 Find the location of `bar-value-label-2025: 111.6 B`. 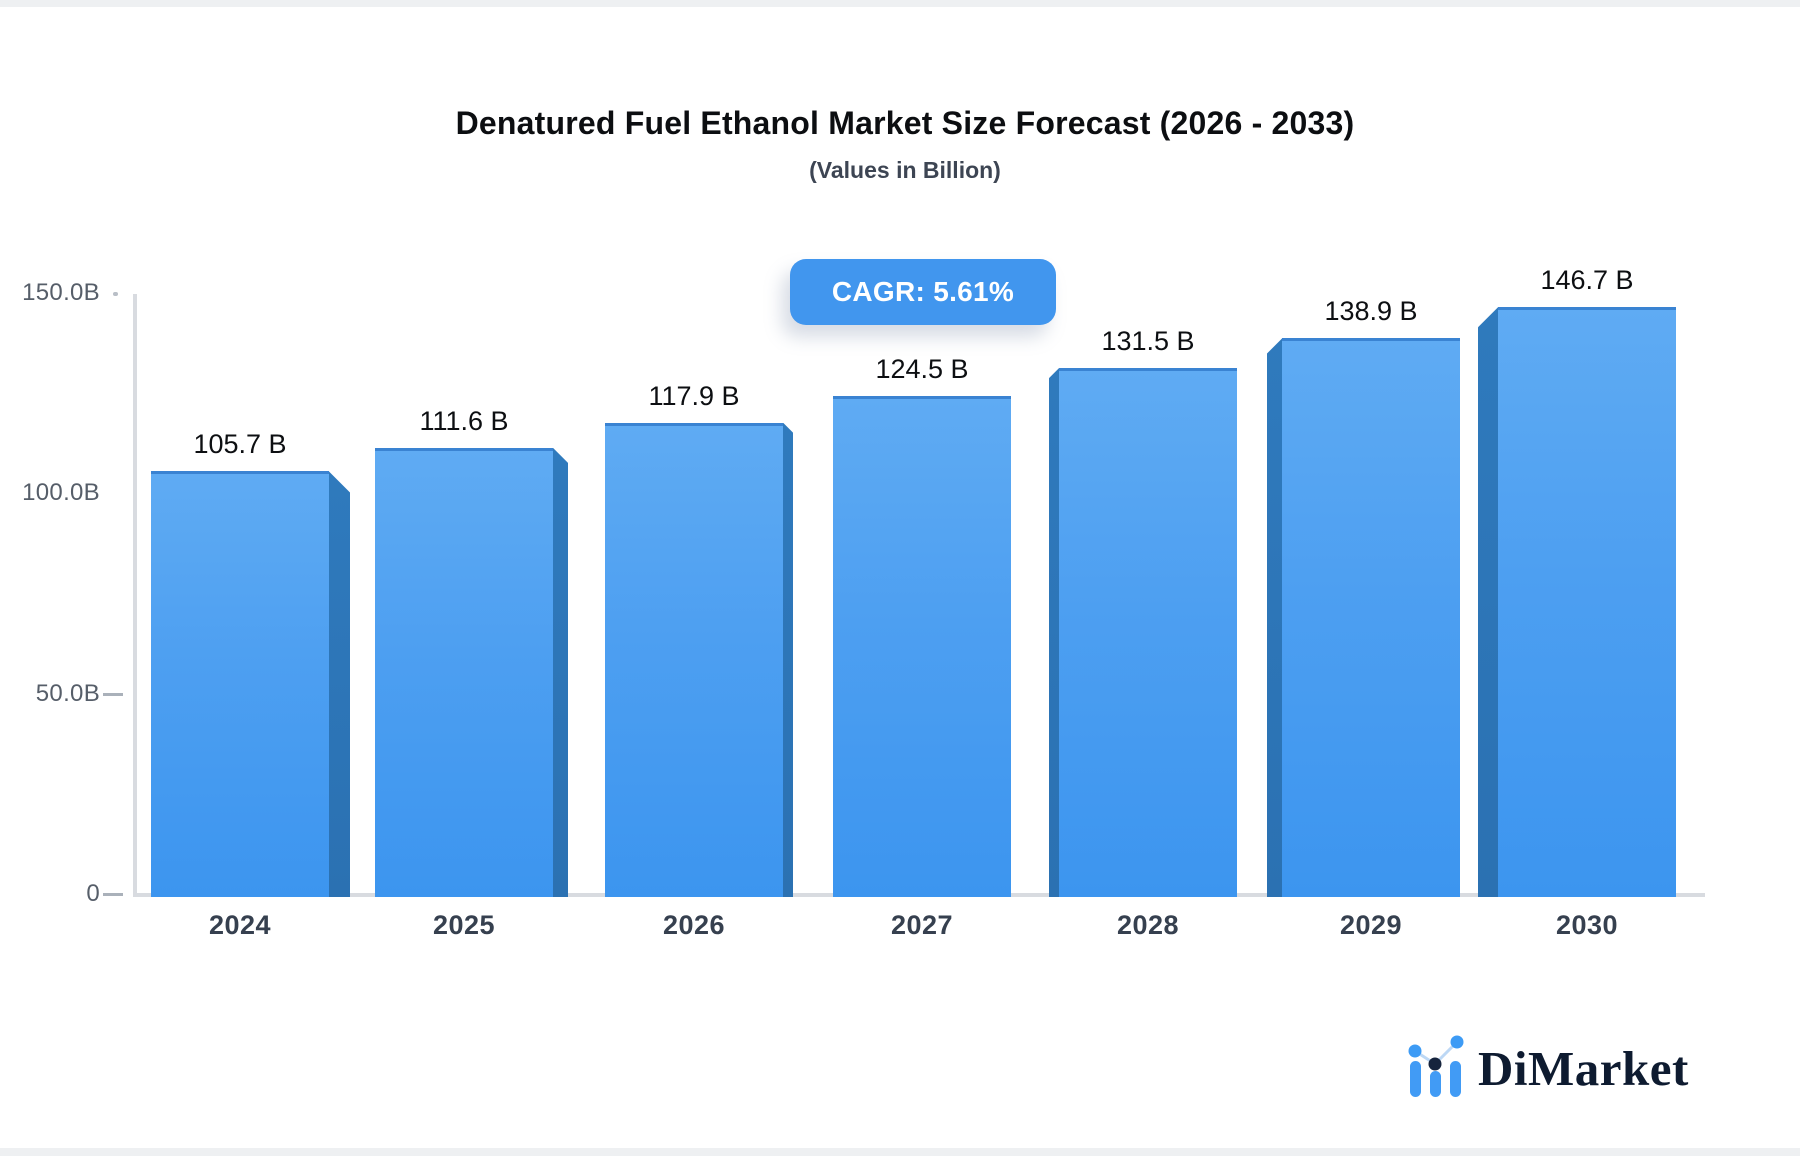

bar-value-label-2025: 111.6 B is located at coordinates (464, 420).